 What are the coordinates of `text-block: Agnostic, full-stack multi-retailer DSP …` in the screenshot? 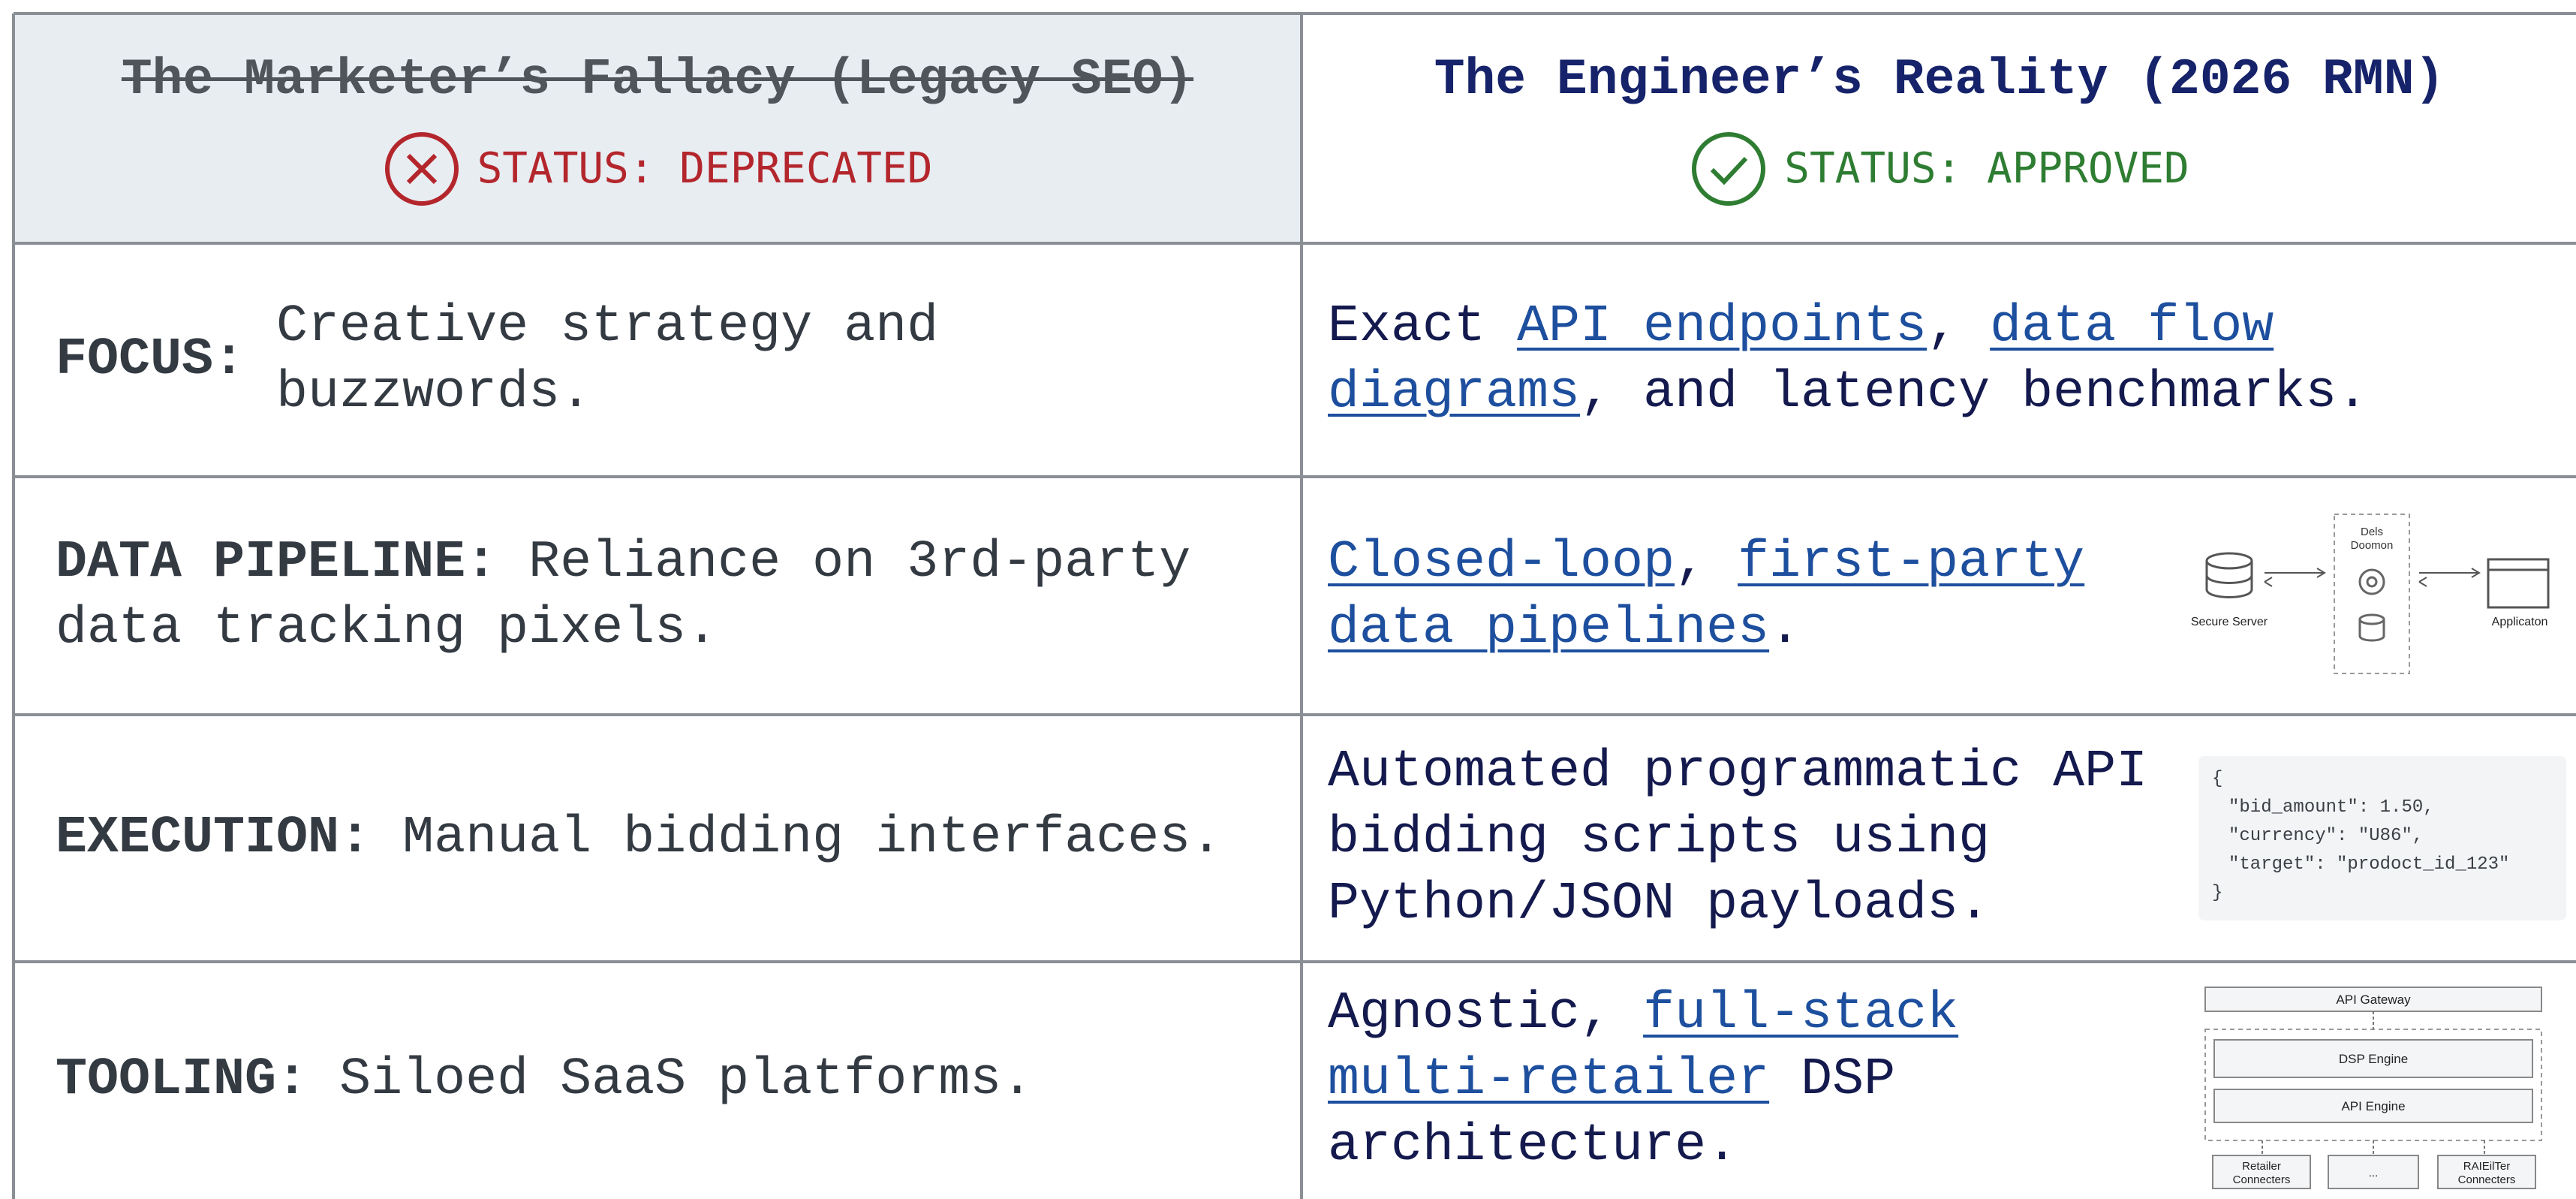 It's located at (1673, 1080).